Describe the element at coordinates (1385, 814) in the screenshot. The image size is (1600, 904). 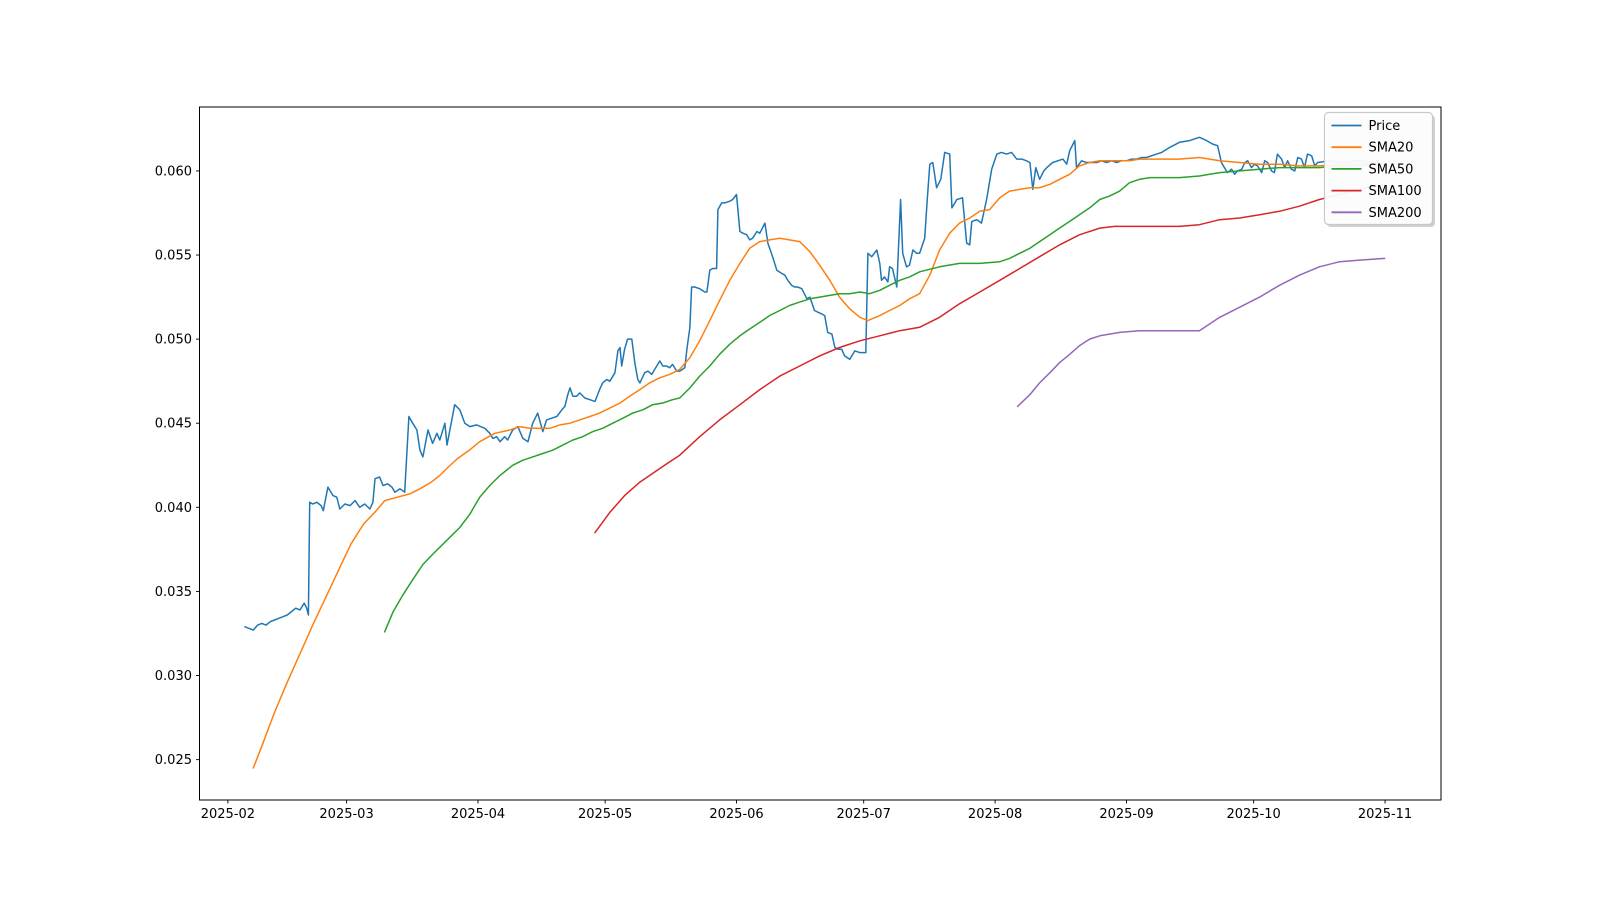
I see `x-tick-label: 2025-11` at that location.